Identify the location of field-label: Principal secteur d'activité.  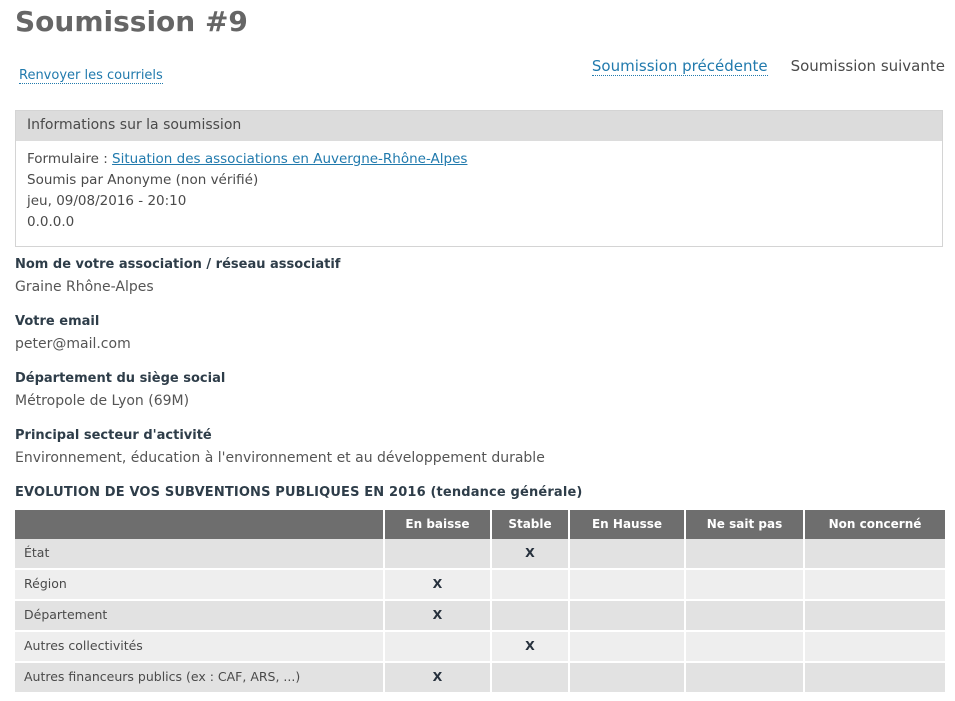
(113, 435).